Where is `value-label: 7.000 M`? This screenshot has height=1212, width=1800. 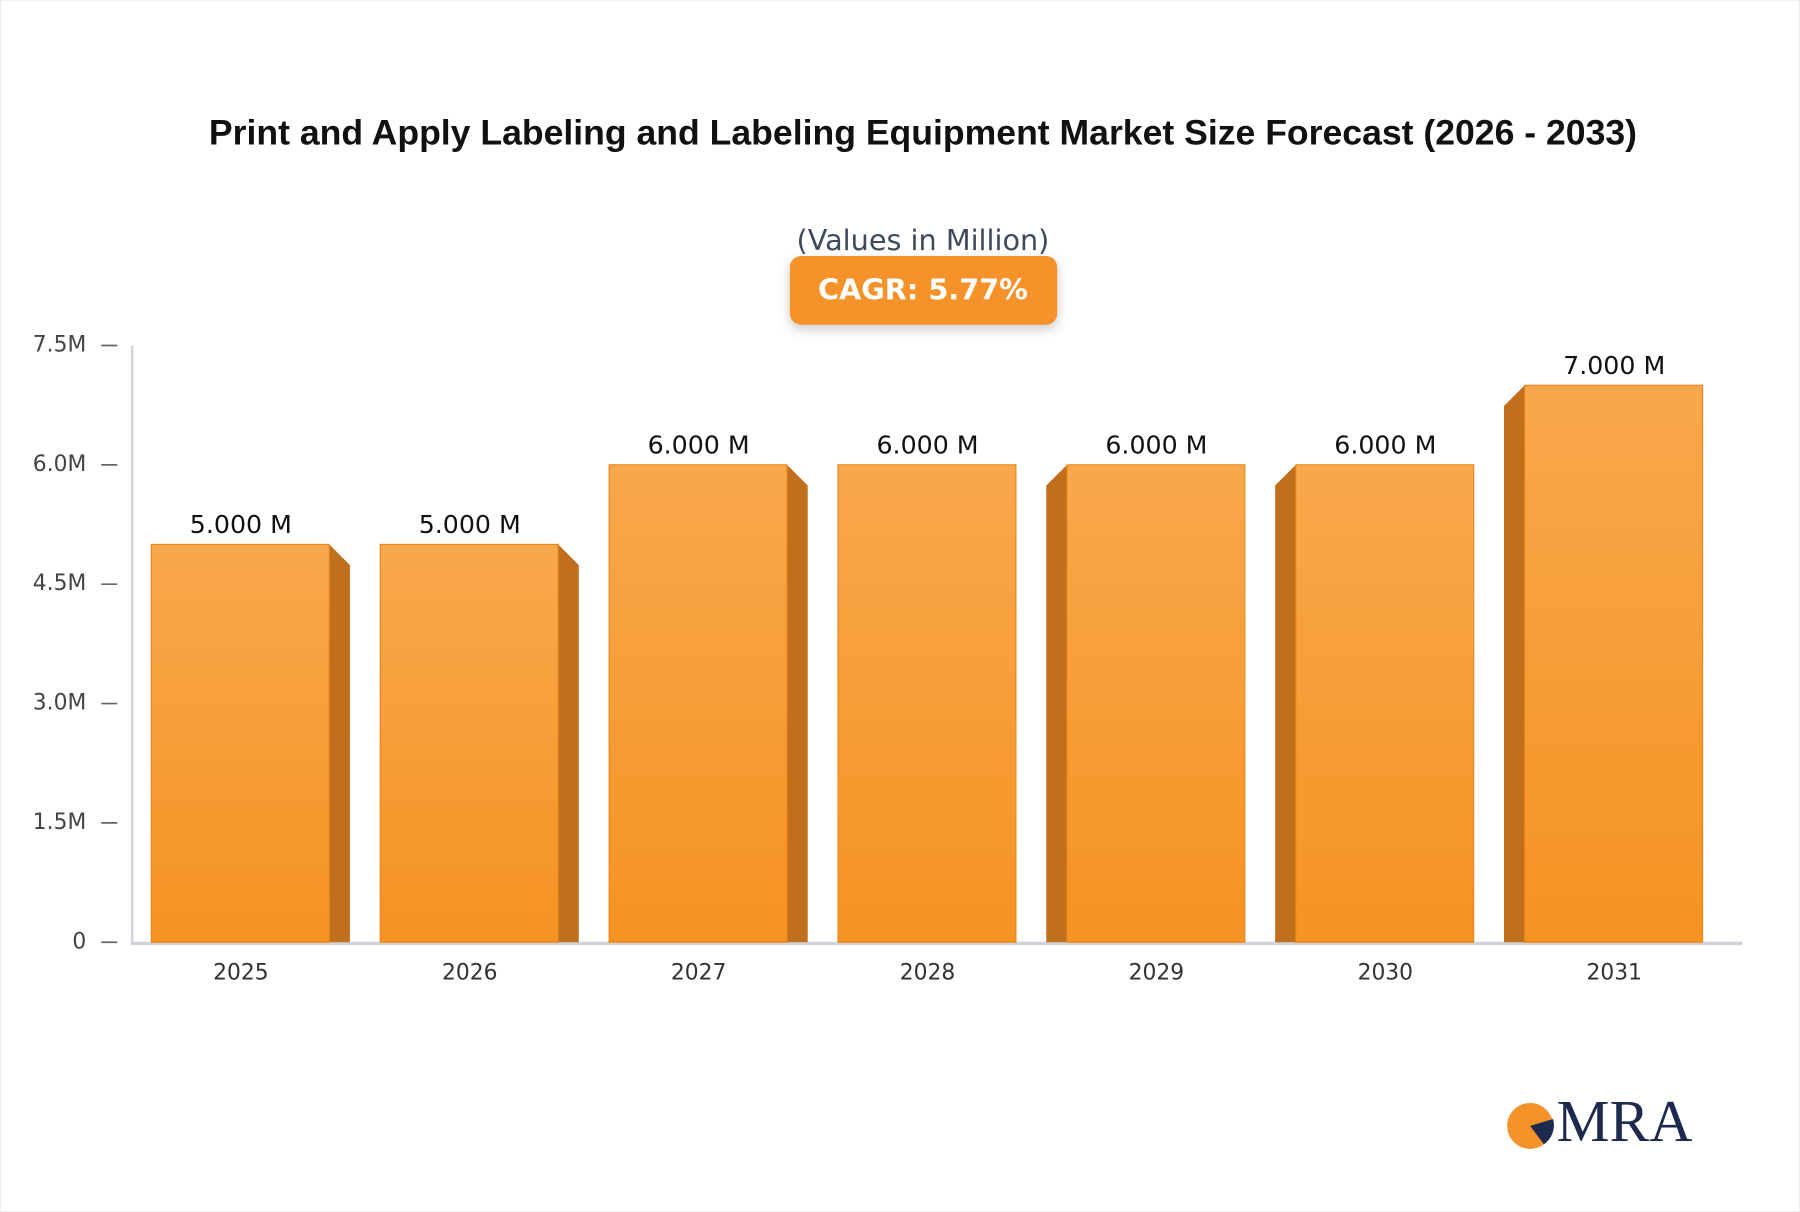 value-label: 7.000 M is located at coordinates (1614, 365).